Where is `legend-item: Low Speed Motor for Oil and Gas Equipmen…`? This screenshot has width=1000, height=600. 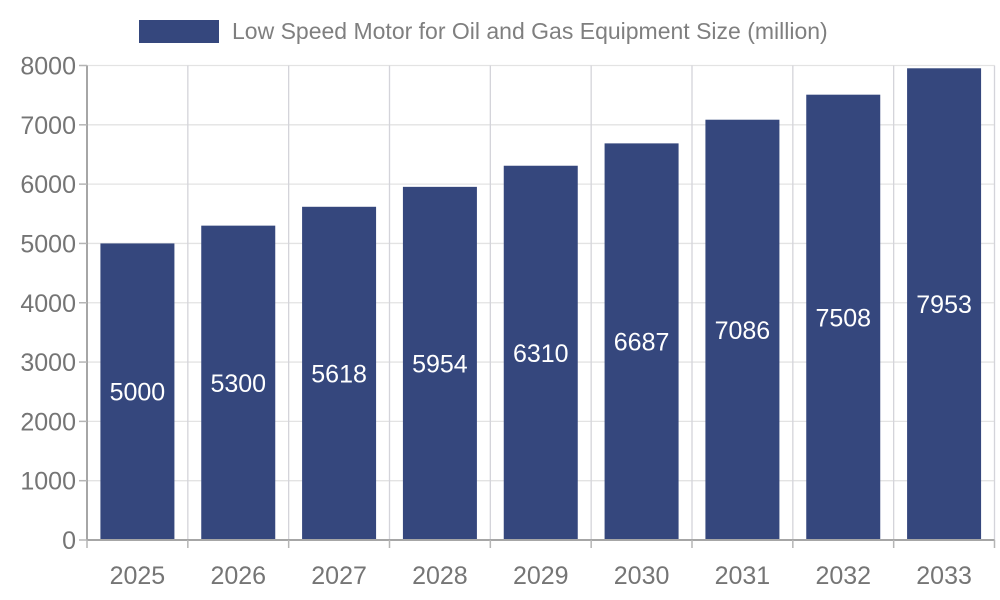
legend-item: Low Speed Motor for Oil and Gas Equipmen… is located at coordinates (483, 31).